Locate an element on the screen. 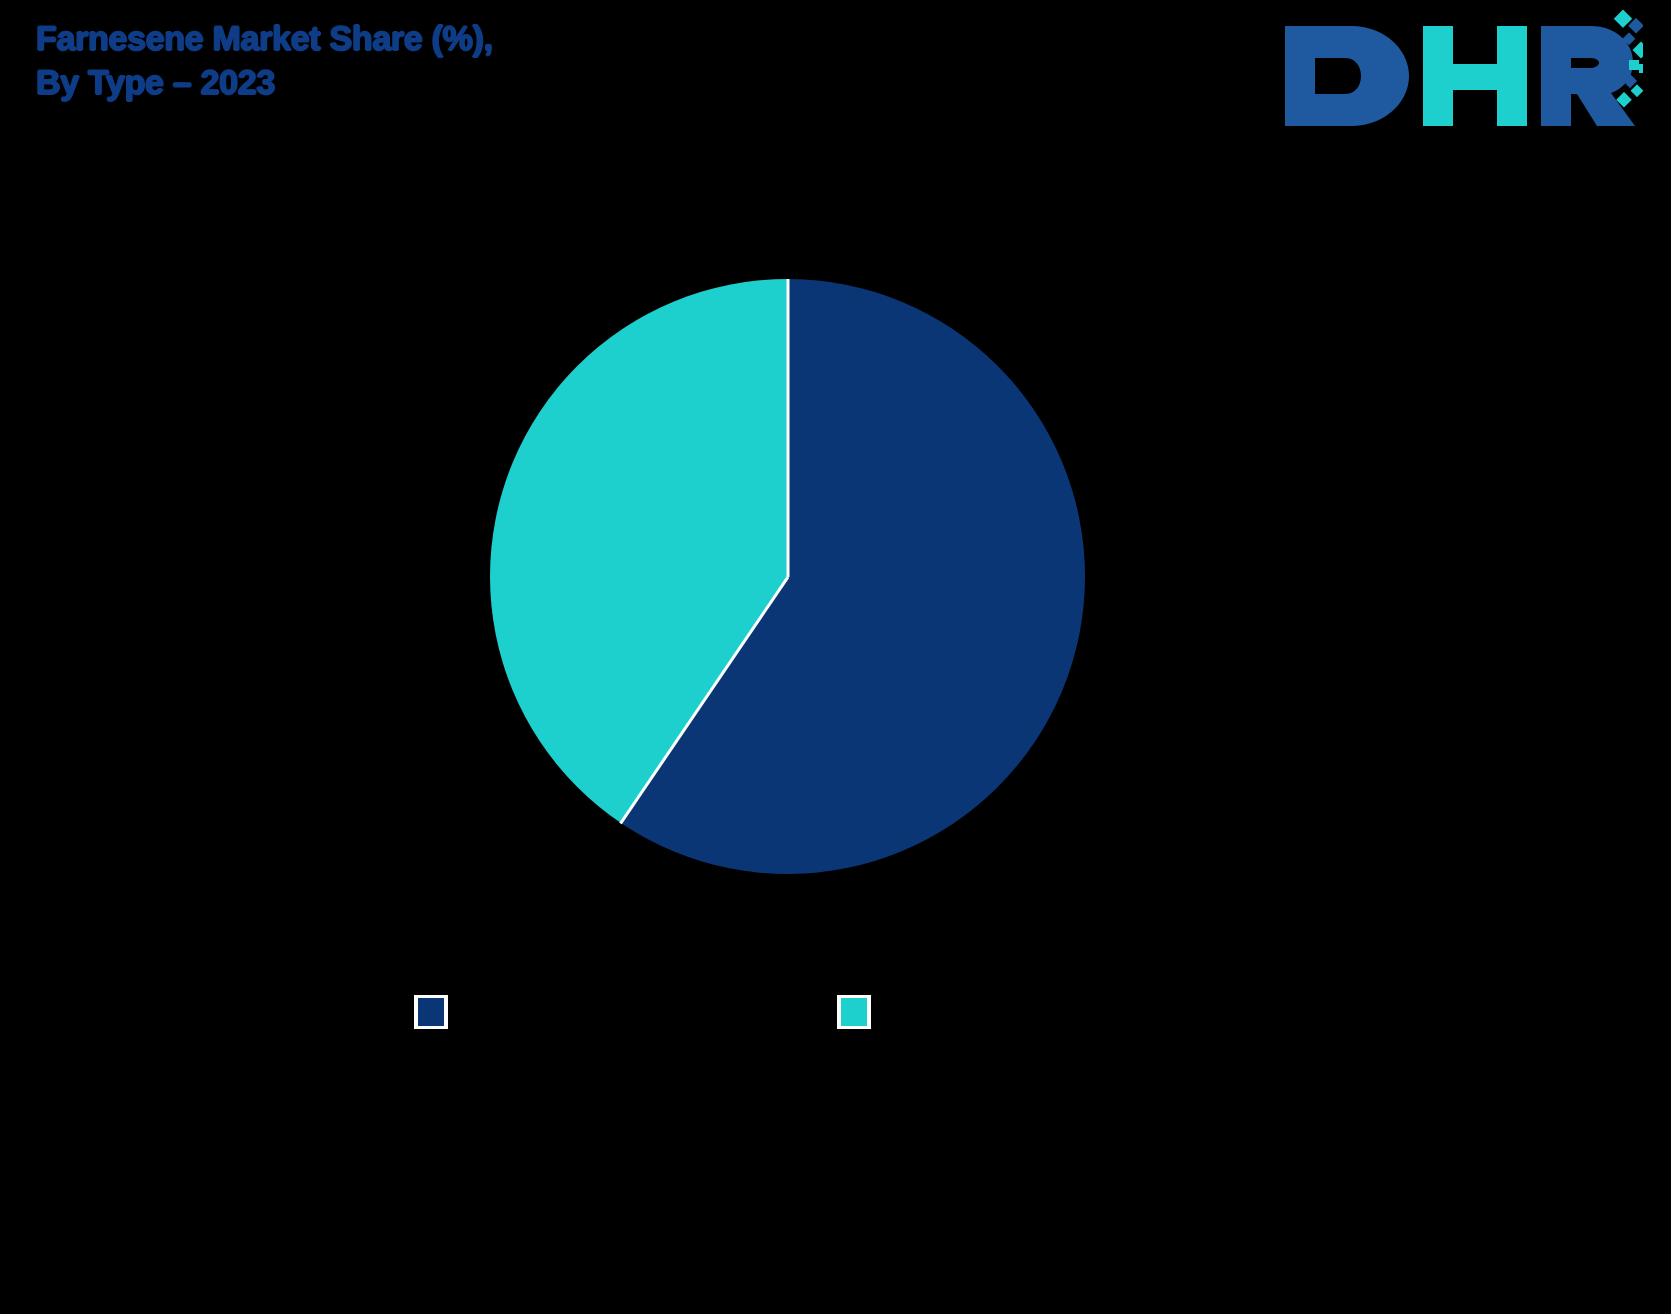 The width and height of the screenshot is (1671, 1314). logo-letter-h-right is located at coordinates (1512, 76).